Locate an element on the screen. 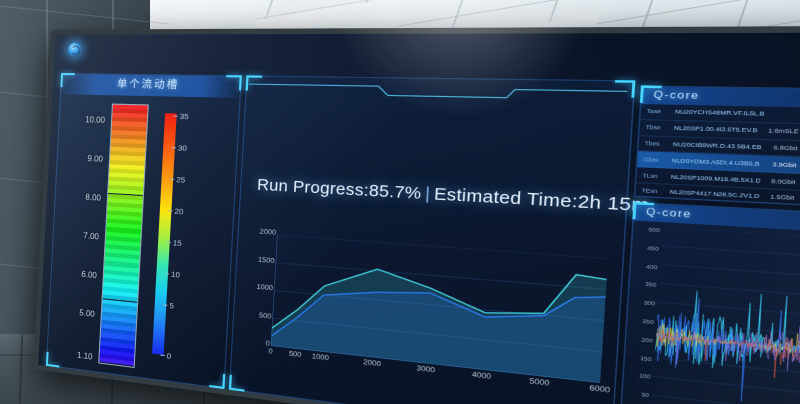  wave-y-tick: 350 is located at coordinates (650, 285).